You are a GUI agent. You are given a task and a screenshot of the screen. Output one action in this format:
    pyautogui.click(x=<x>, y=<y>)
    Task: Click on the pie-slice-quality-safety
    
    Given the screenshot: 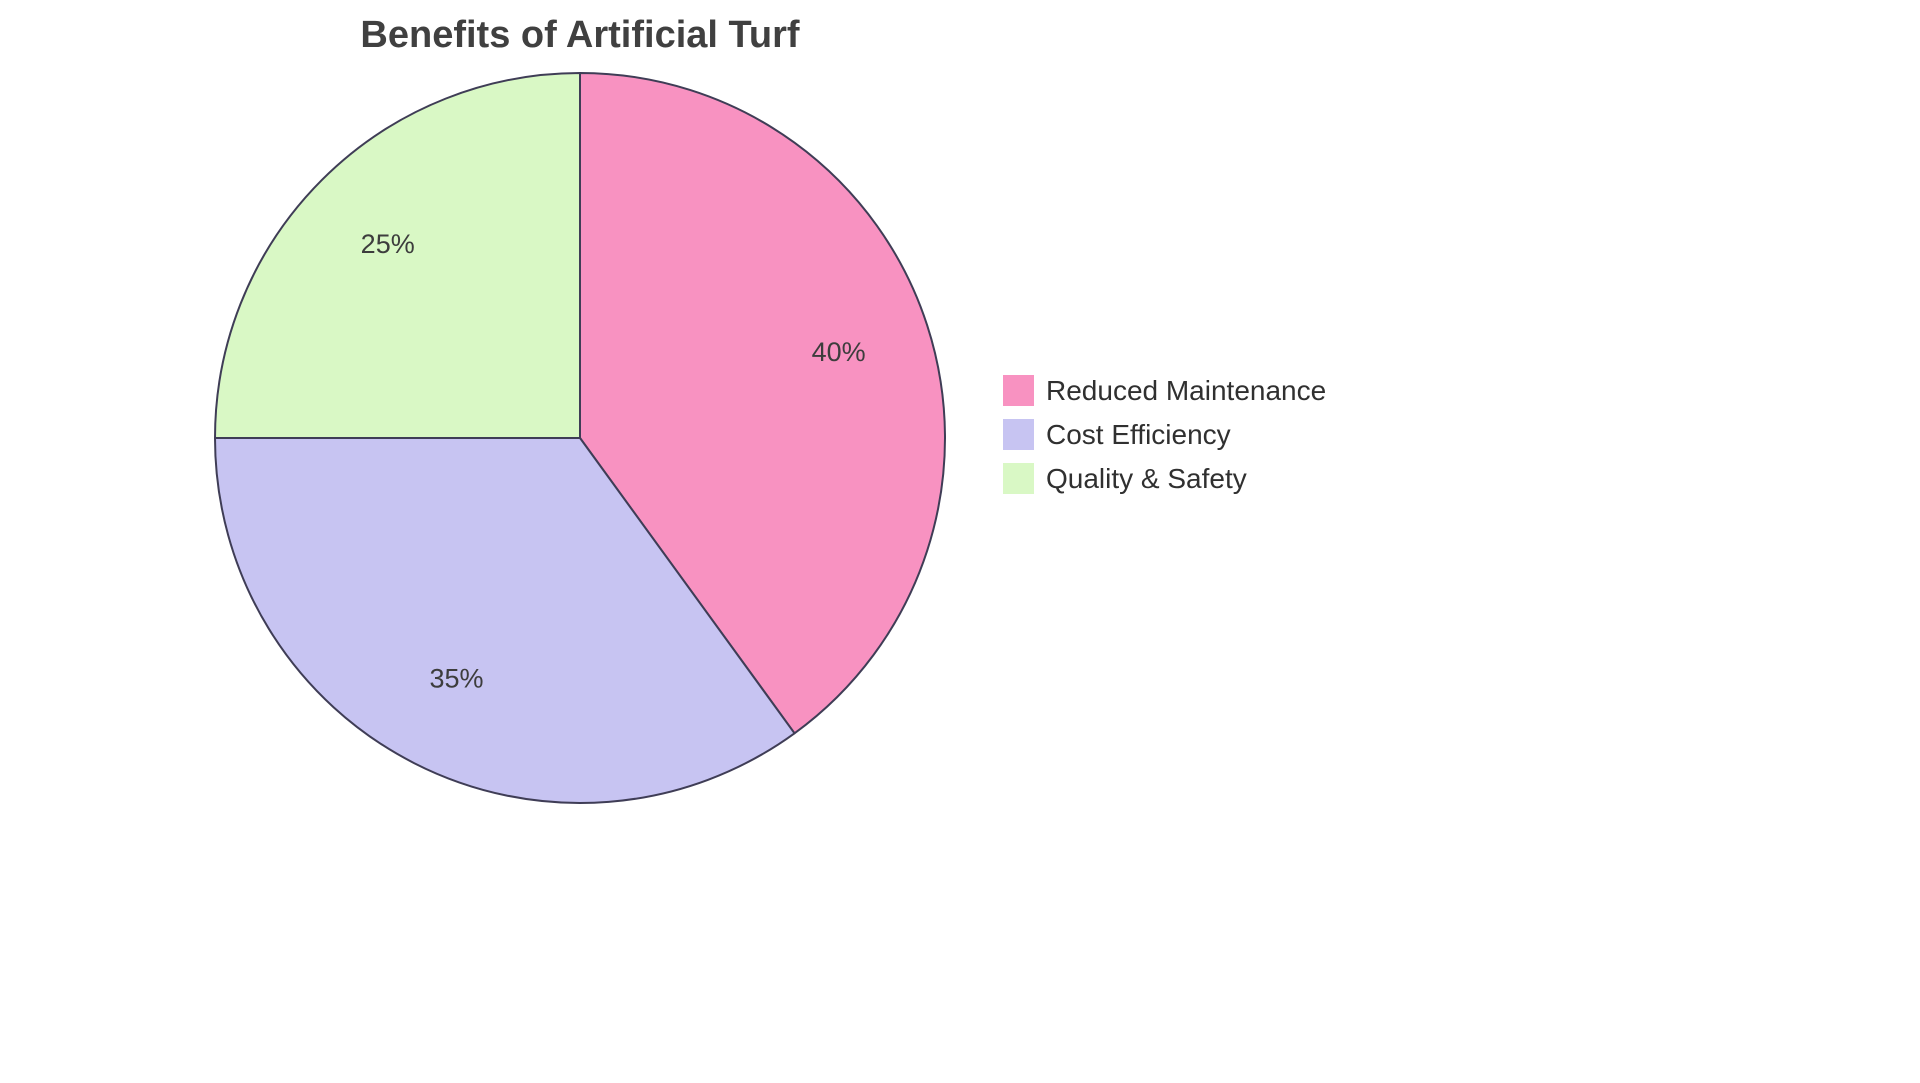 What is the action you would take?
    pyautogui.click(x=397, y=255)
    